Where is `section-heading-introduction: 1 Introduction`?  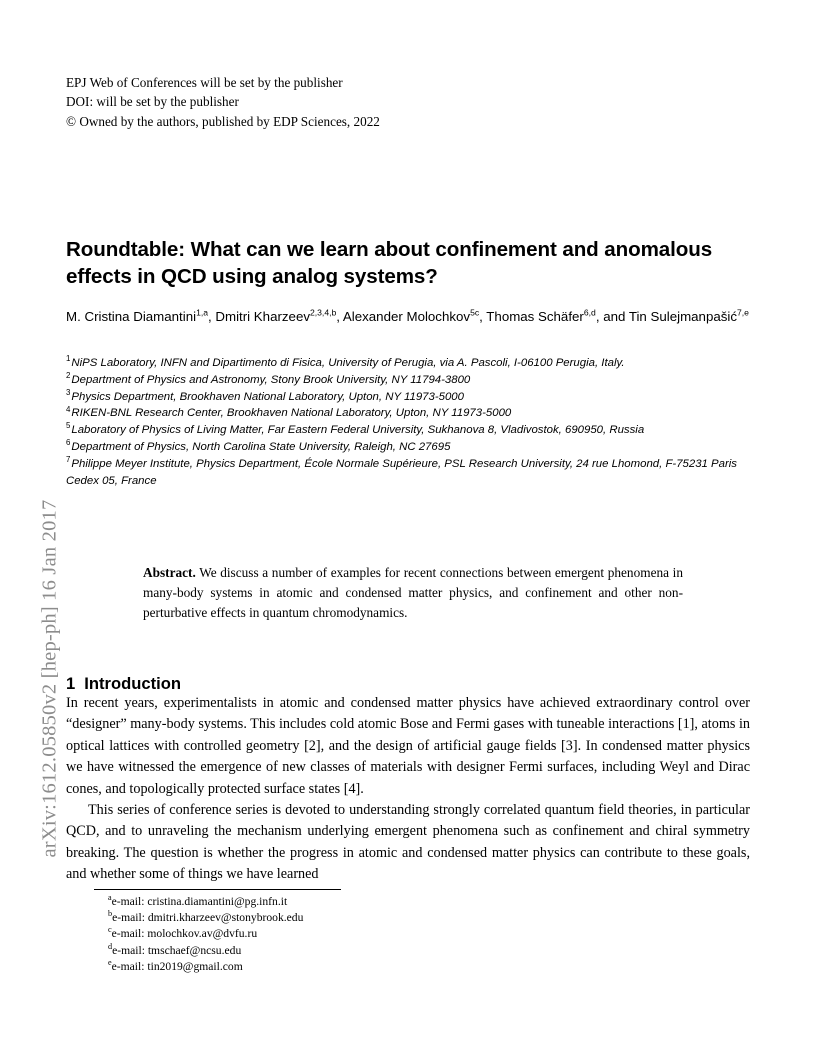
section-heading-introduction: 1 Introduction is located at coordinates (123, 684).